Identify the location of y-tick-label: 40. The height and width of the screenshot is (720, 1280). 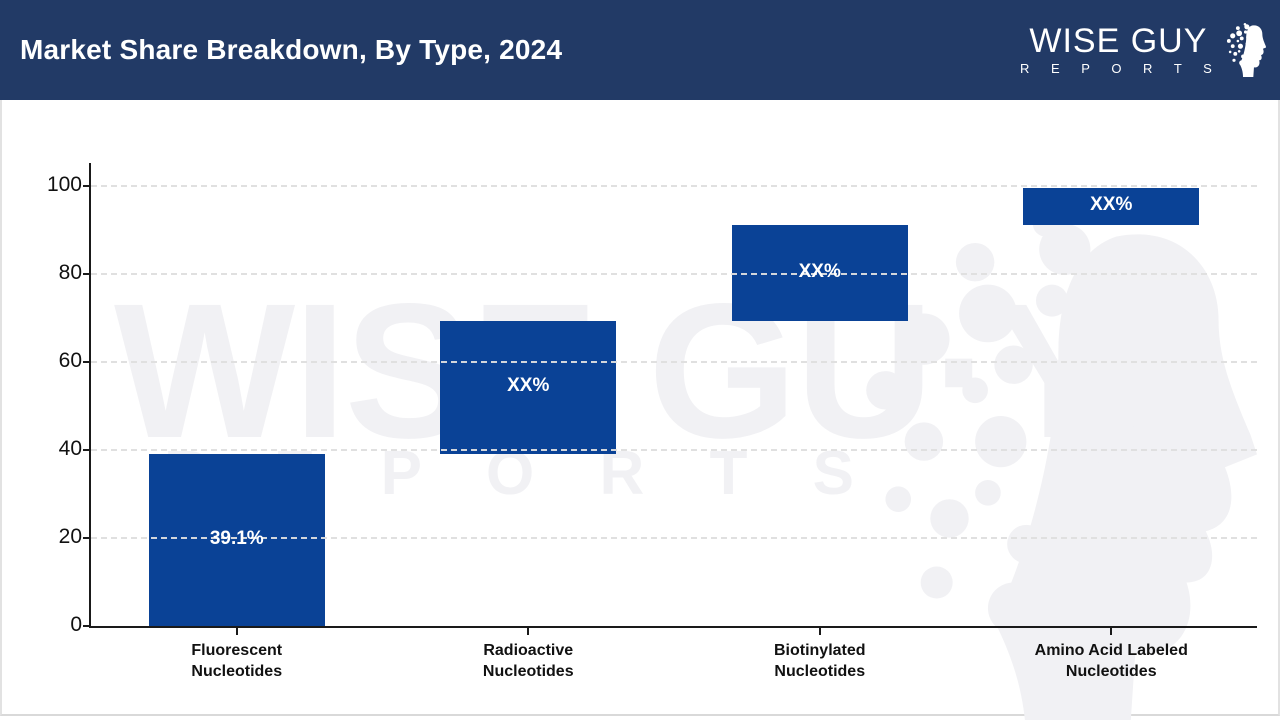
(70, 448).